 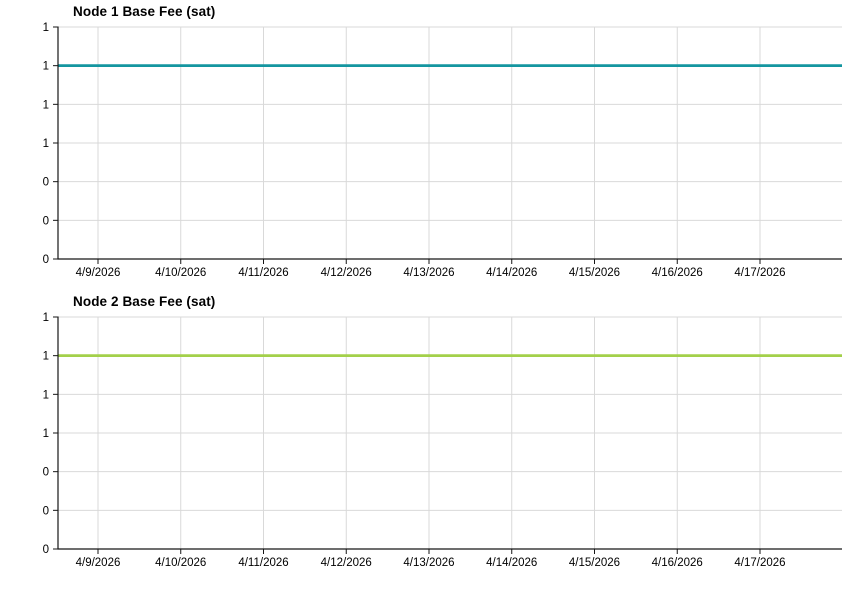 I want to click on chart-title-node-2: Node 2 Base Fee (sat), so click(x=144, y=301).